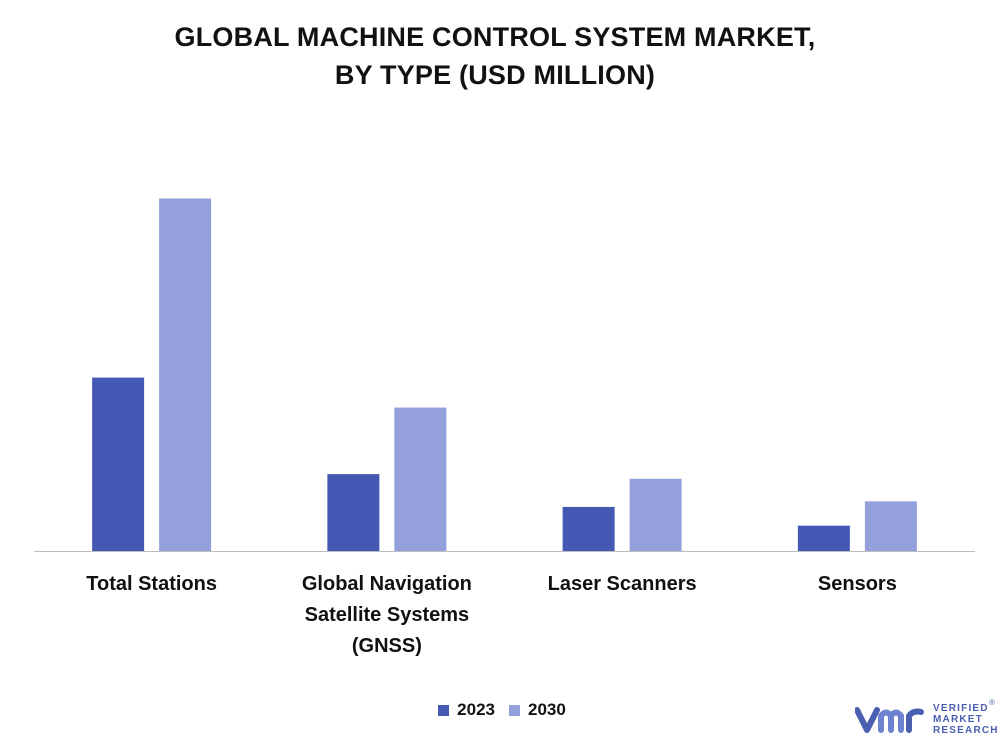 This screenshot has width=1004, height=745. Describe the element at coordinates (514, 710) in the screenshot. I see `legend-swatch-2030` at that location.